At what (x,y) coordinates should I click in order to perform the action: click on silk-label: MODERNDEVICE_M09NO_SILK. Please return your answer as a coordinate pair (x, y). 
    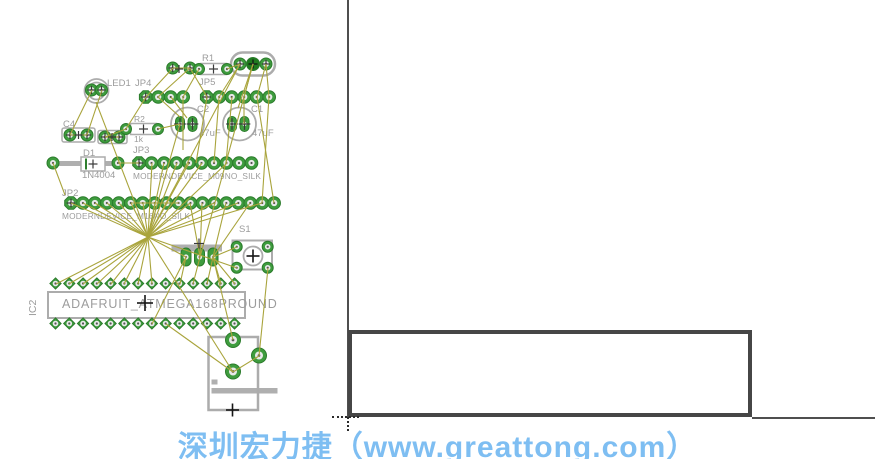
    Looking at the image, I should click on (197, 176).